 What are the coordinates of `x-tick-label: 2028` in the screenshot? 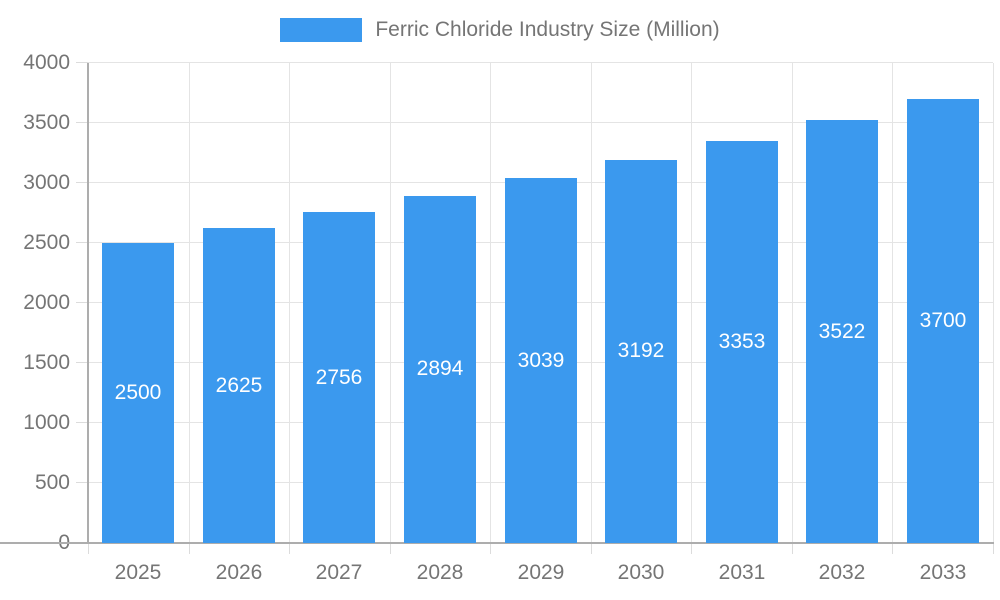 It's located at (440, 572).